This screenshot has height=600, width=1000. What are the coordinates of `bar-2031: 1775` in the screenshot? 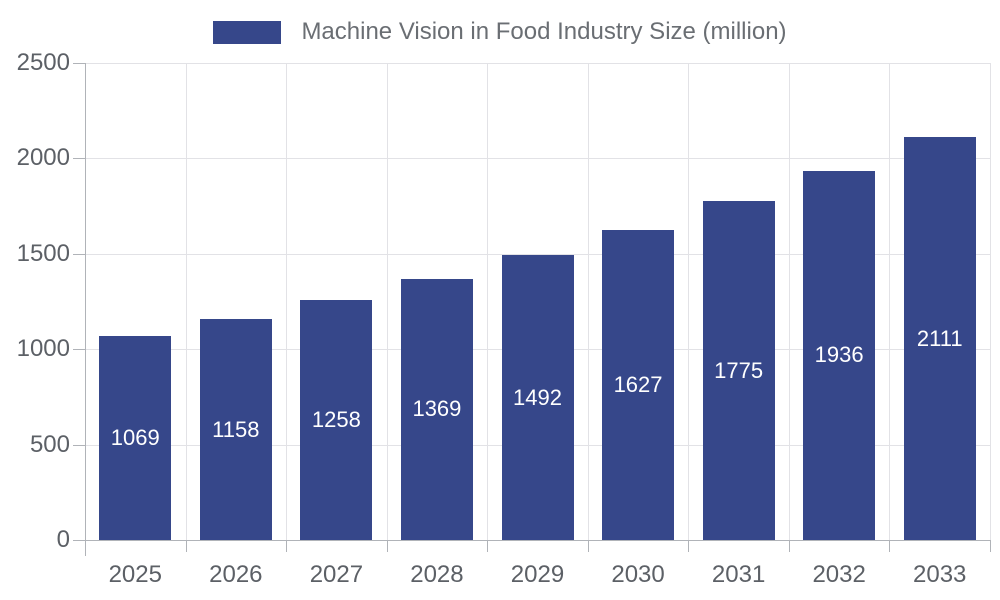 It's located at (738, 370).